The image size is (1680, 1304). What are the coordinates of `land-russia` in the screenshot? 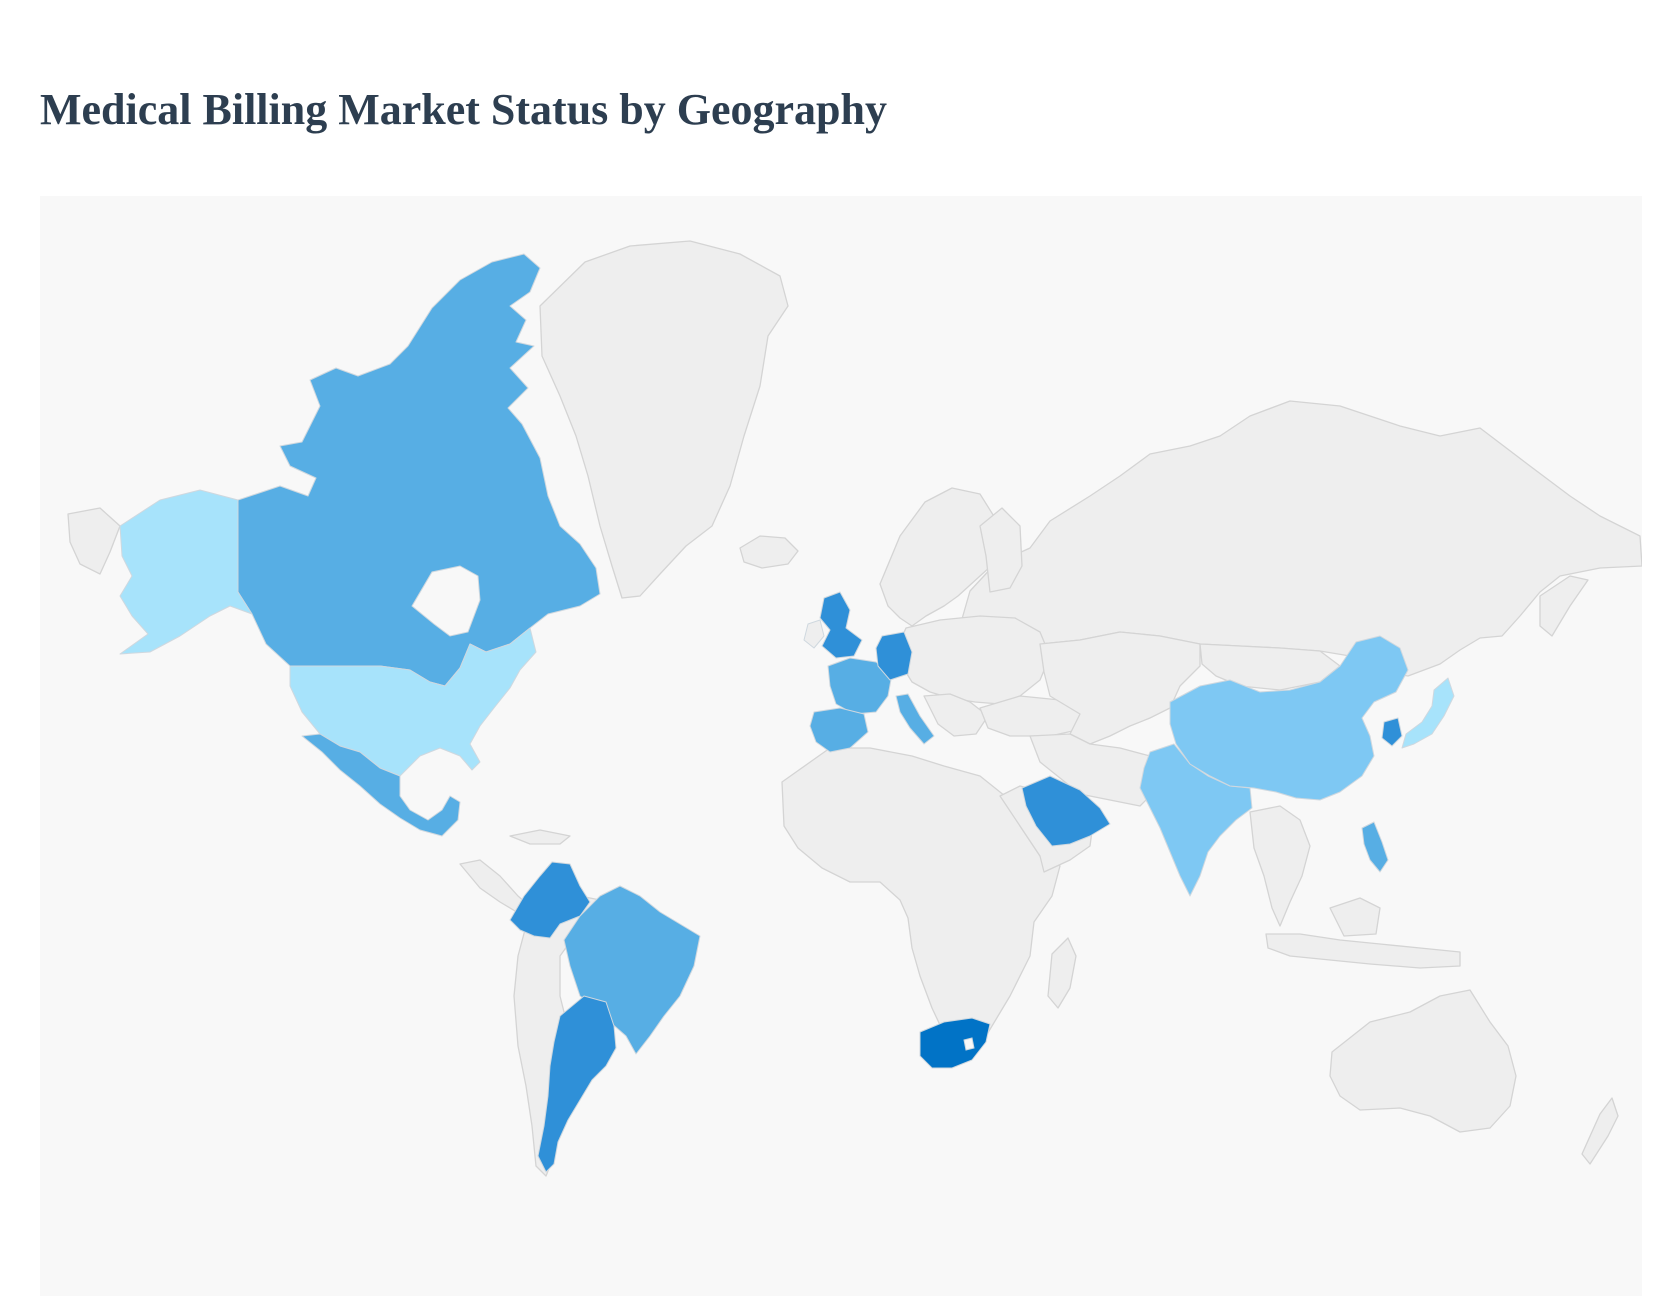 It's located at (1300, 538).